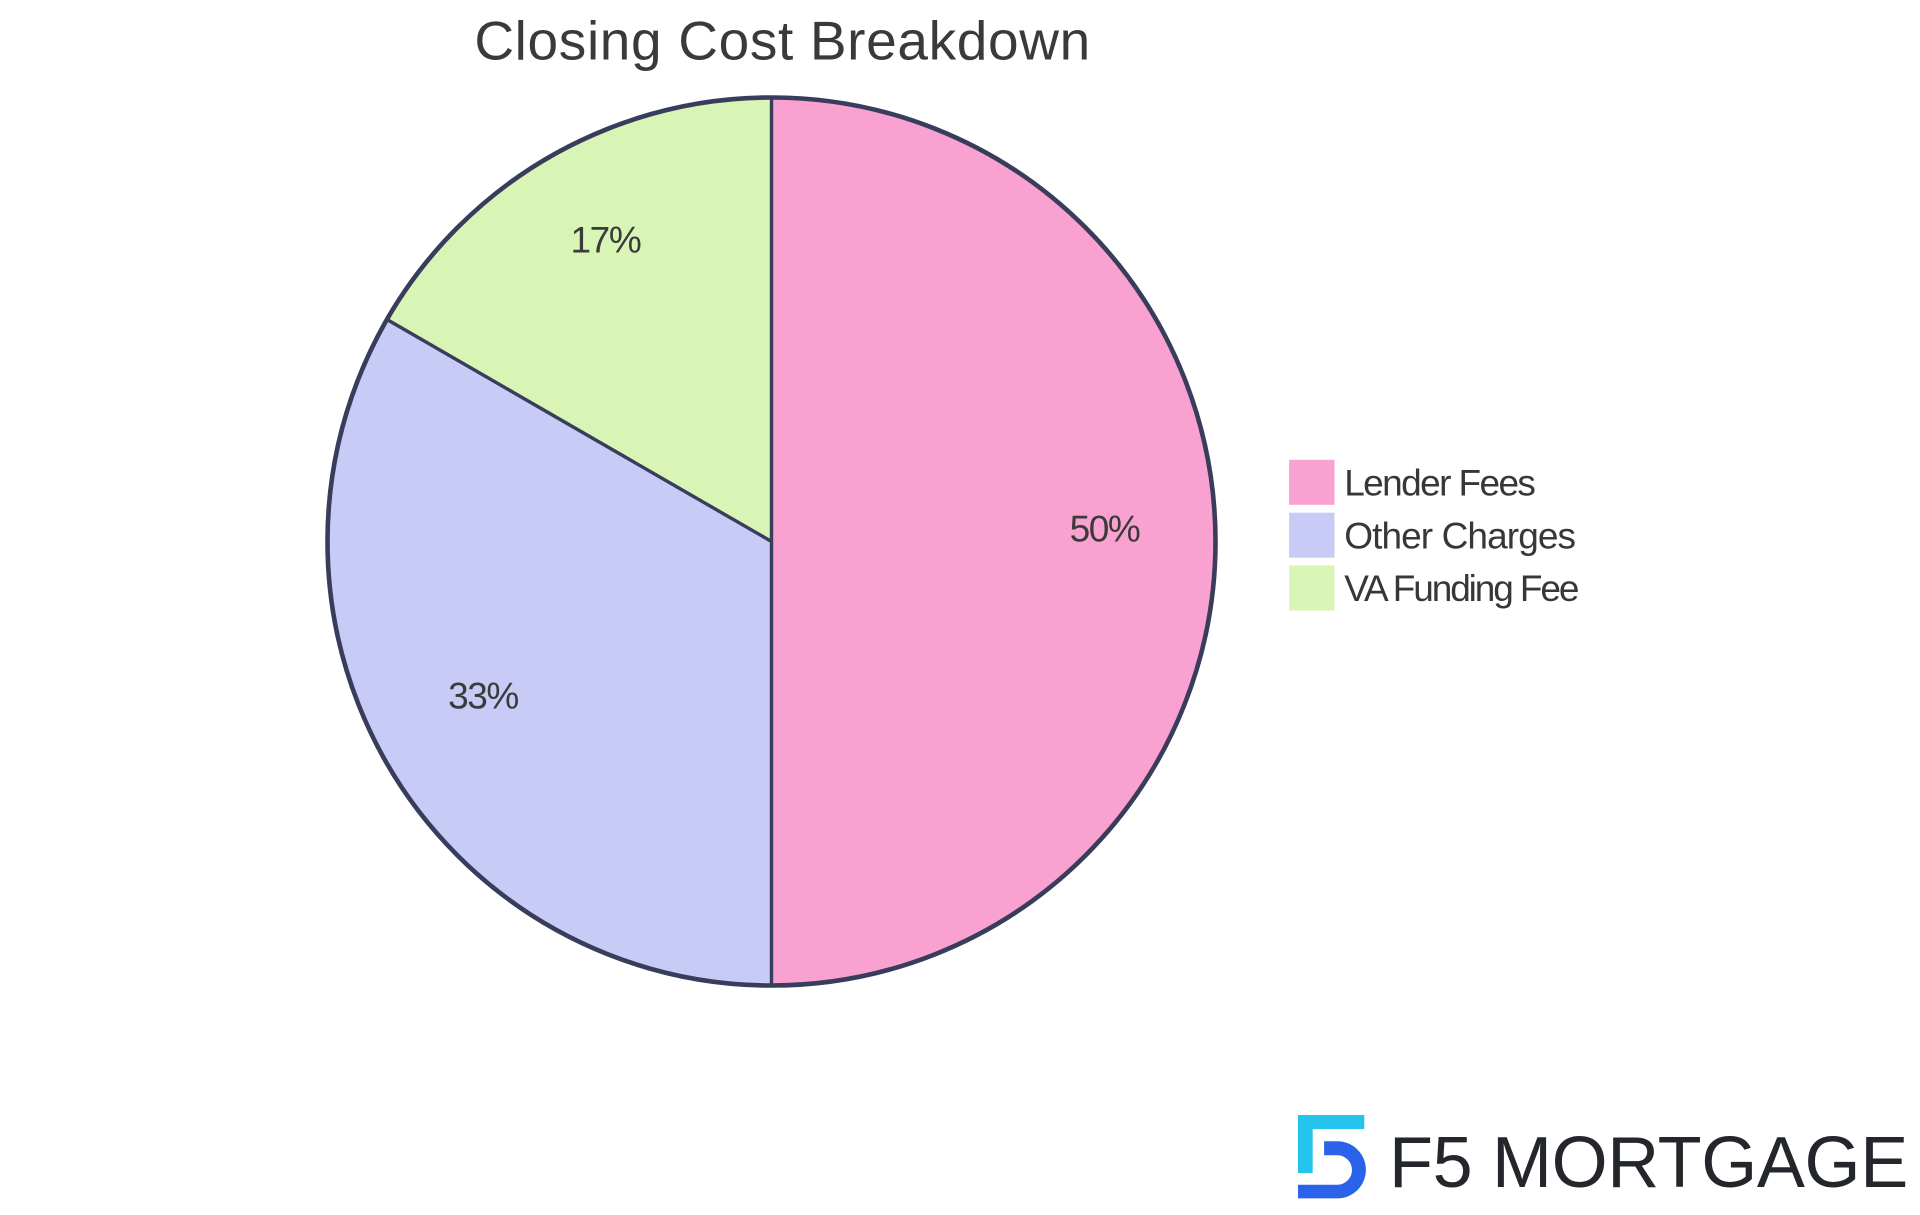  Describe the element at coordinates (605, 240) in the screenshot. I see `svg-text: 17%` at that location.